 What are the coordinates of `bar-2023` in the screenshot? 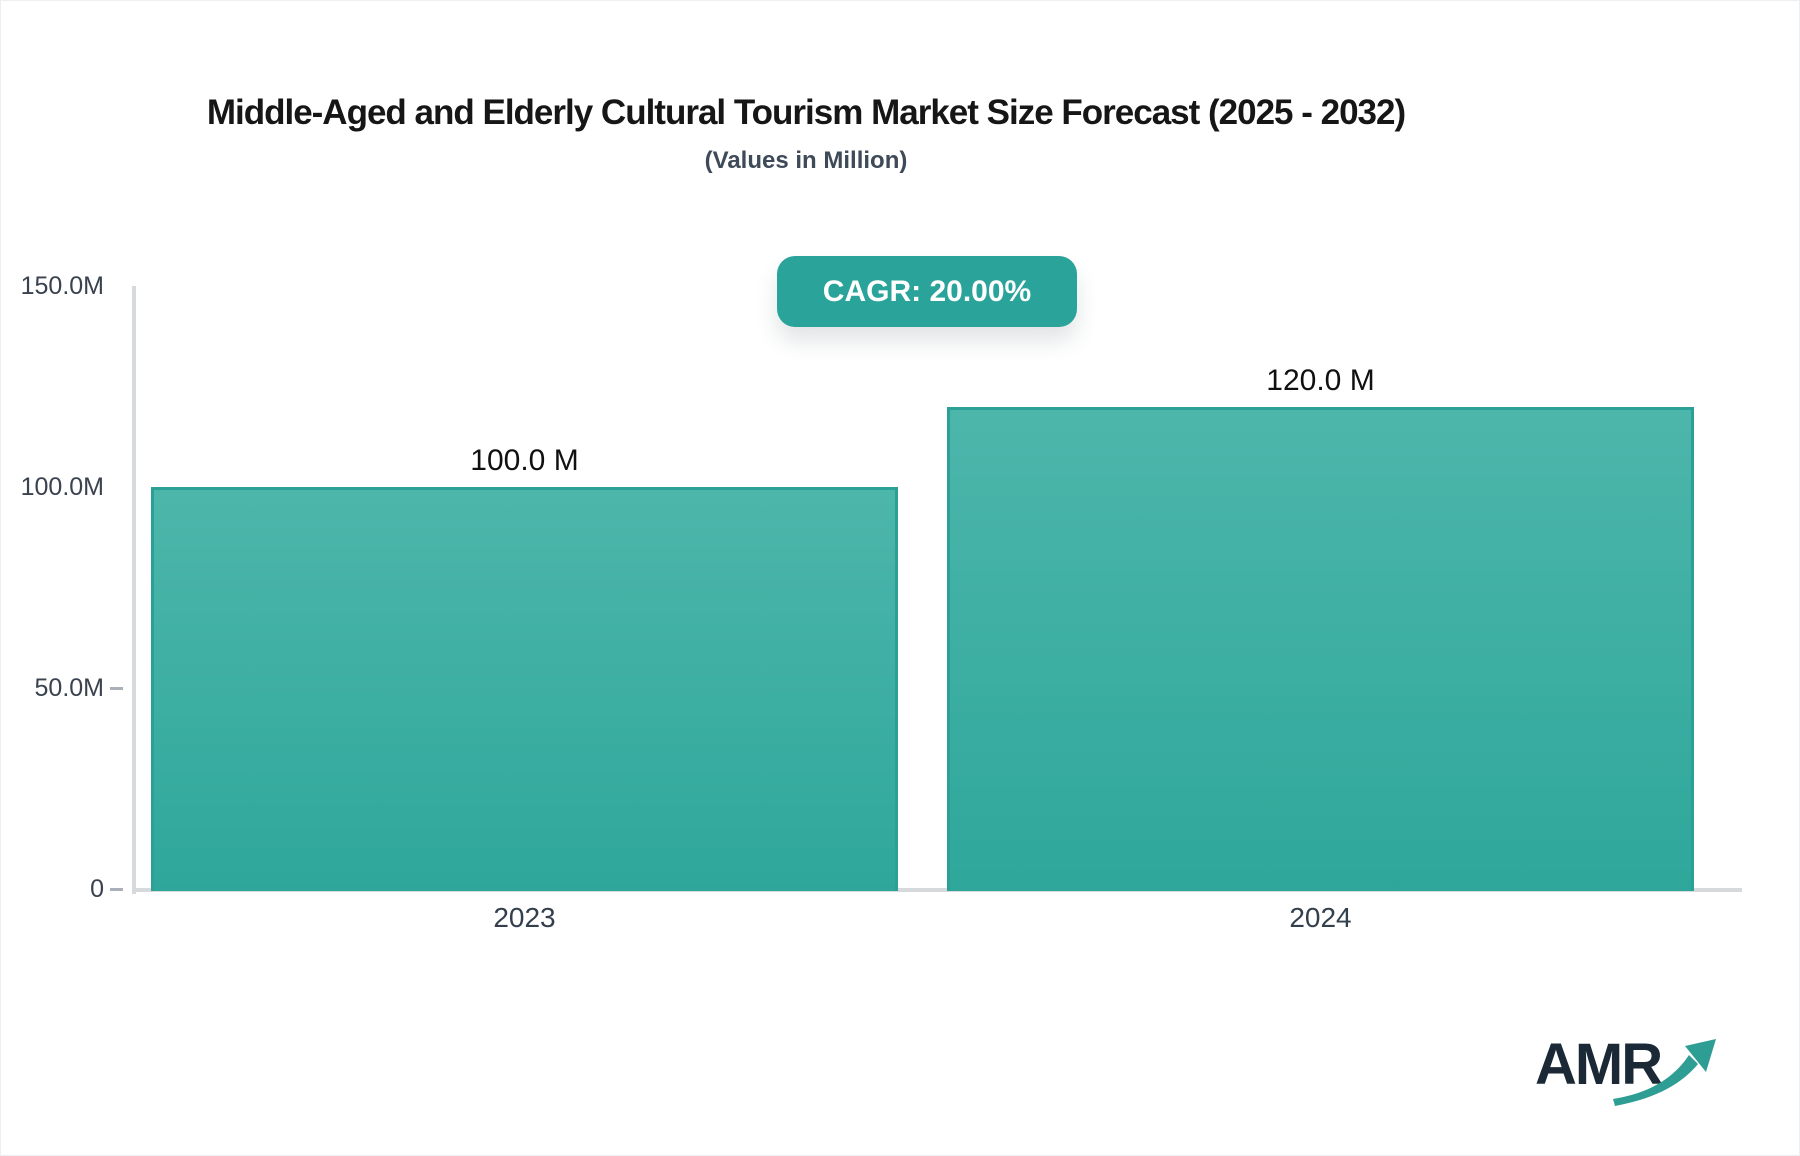 It's located at (524, 689).